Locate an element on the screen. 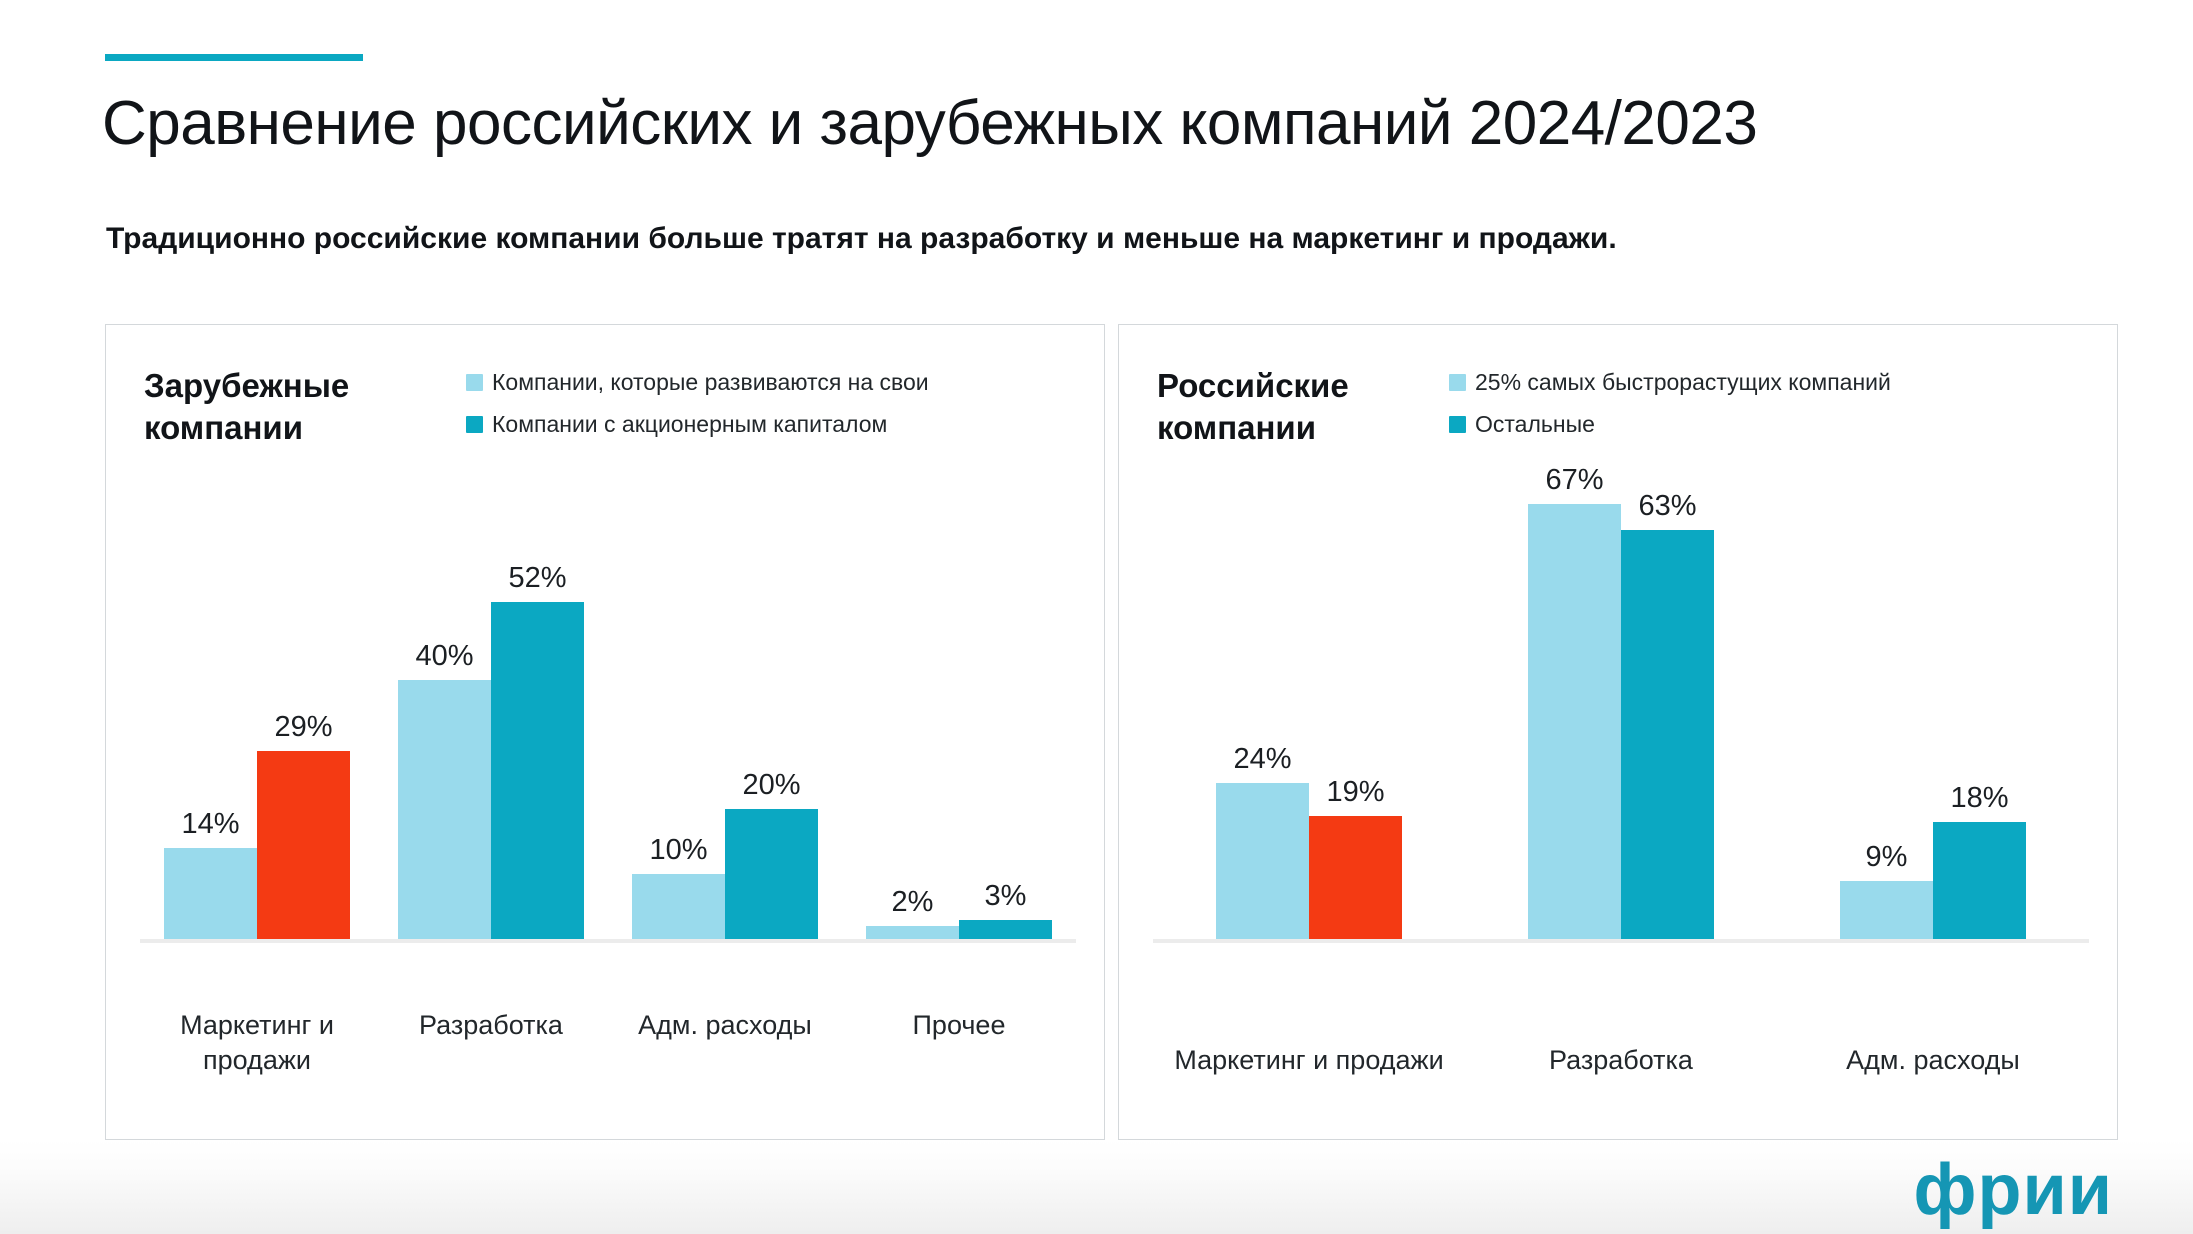  bar-group: 40% 52% is located at coordinates (491, 712).